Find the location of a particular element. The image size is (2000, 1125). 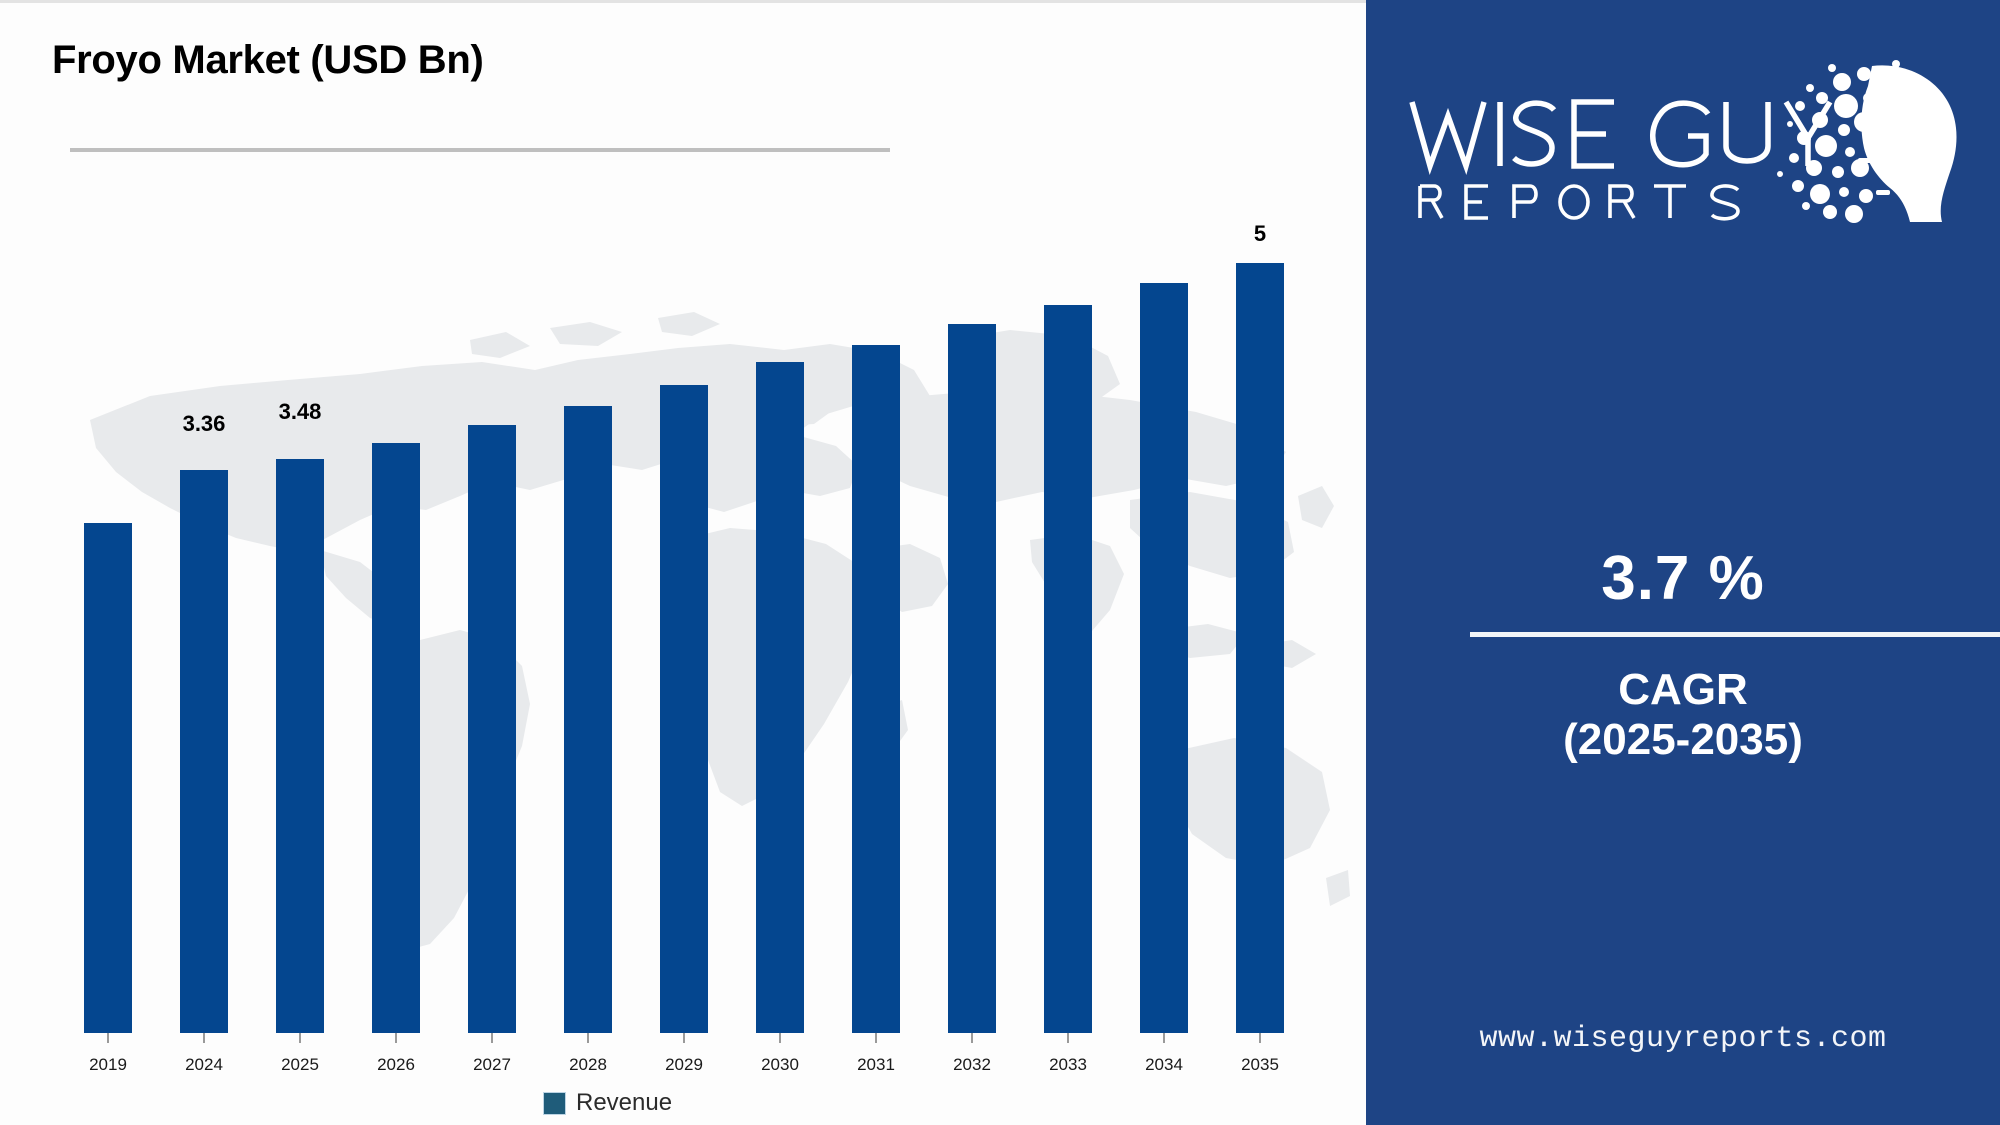

brand-logo is located at coordinates (1683, 139).